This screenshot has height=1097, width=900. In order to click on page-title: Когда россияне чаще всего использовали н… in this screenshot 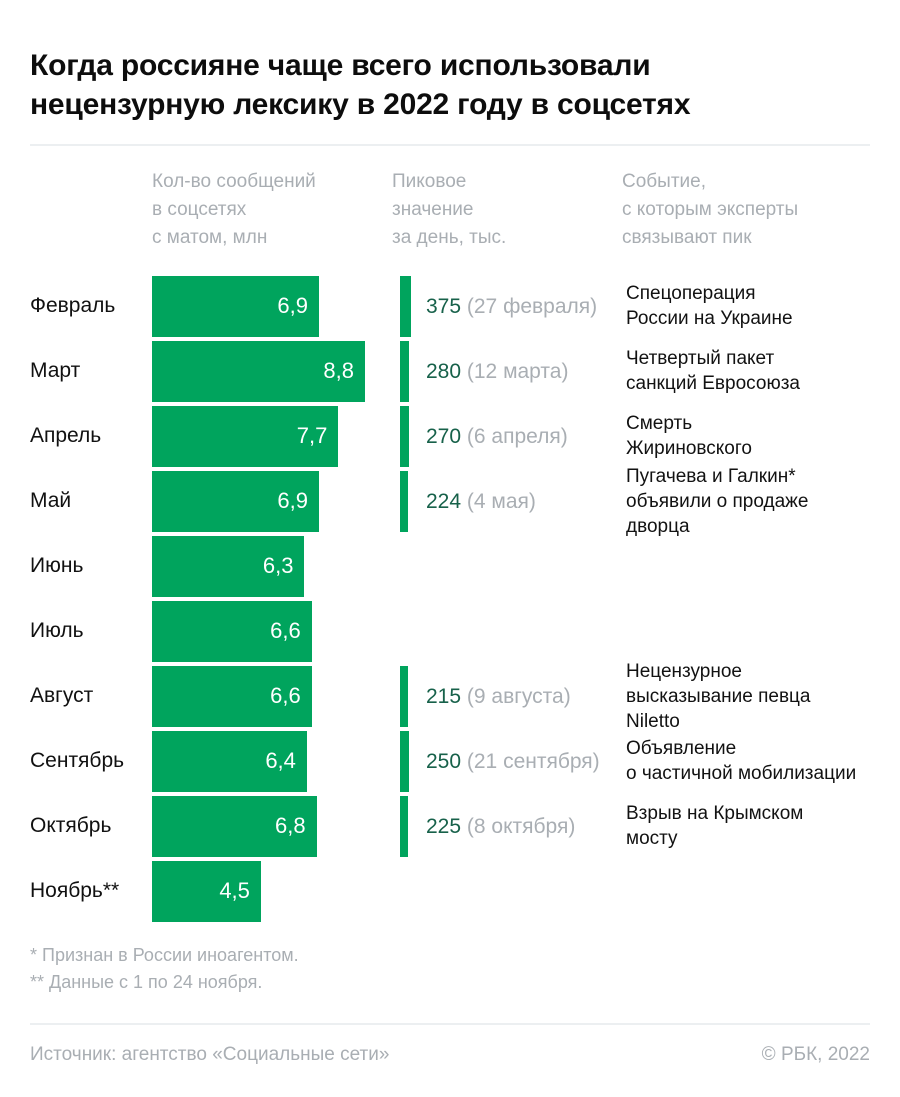, I will do `click(360, 85)`.